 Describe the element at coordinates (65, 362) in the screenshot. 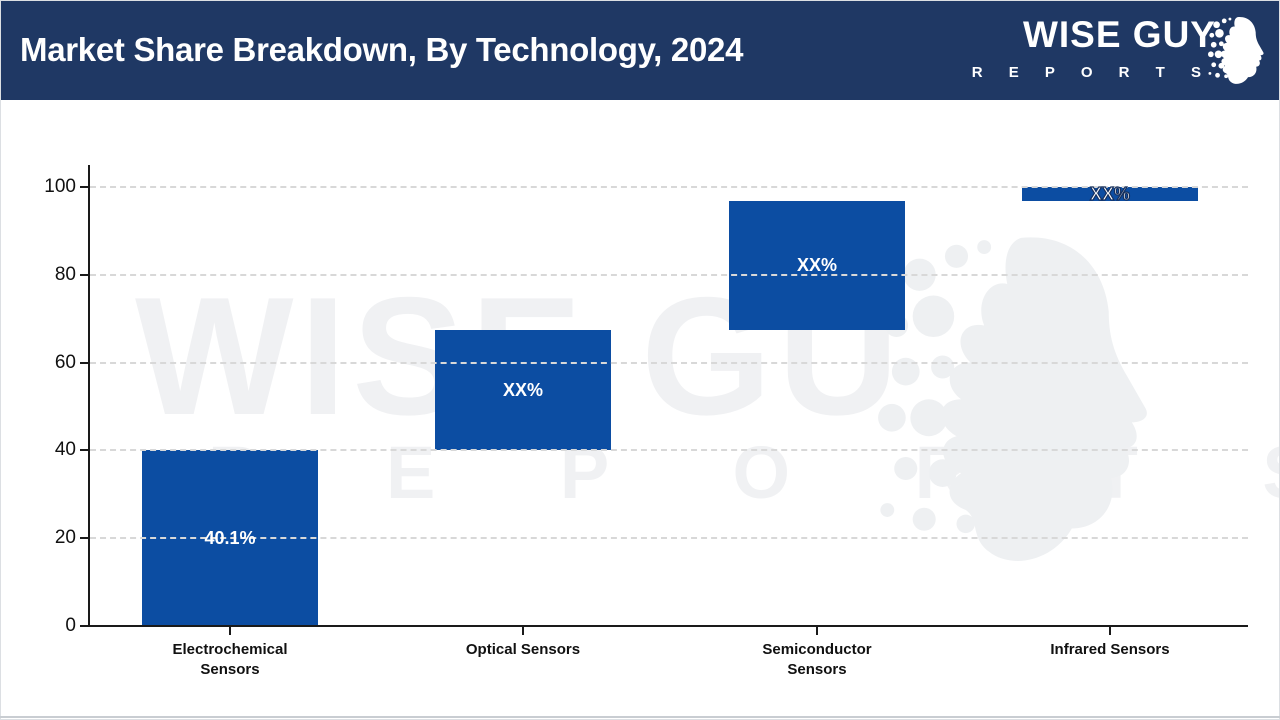

I see `y-tick-label: 60` at that location.